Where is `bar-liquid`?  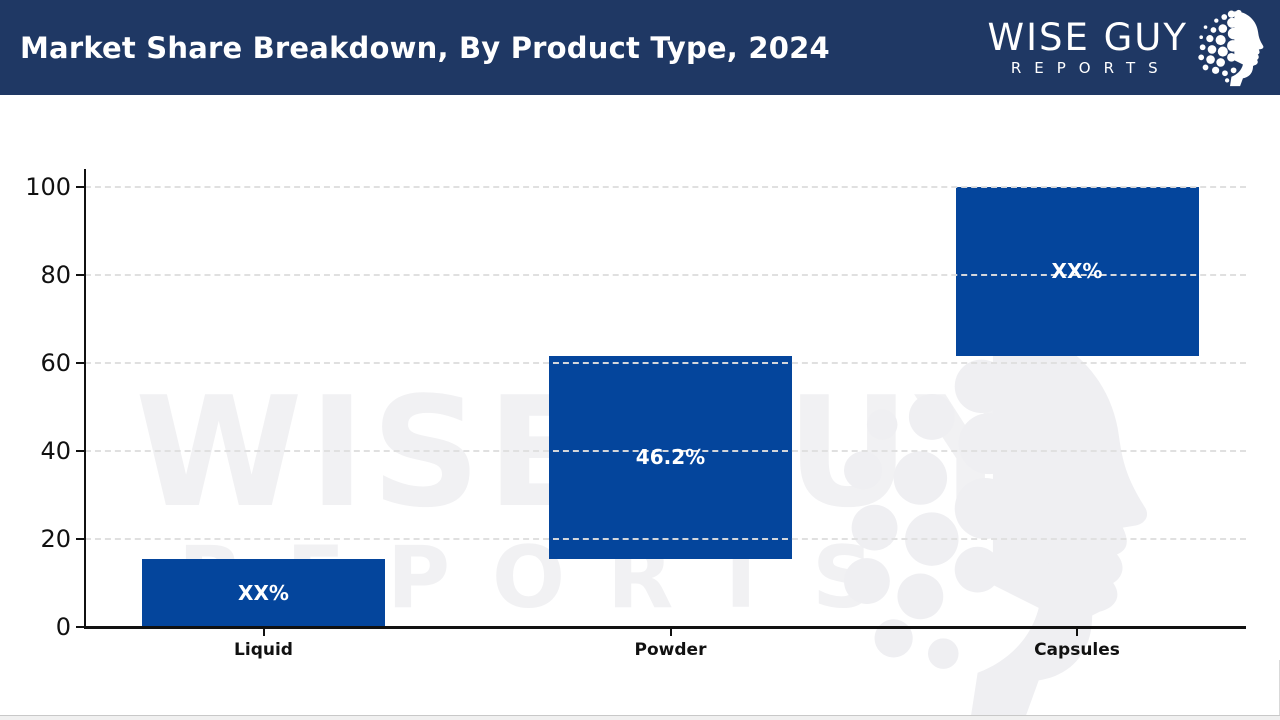
bar-liquid is located at coordinates (263, 592).